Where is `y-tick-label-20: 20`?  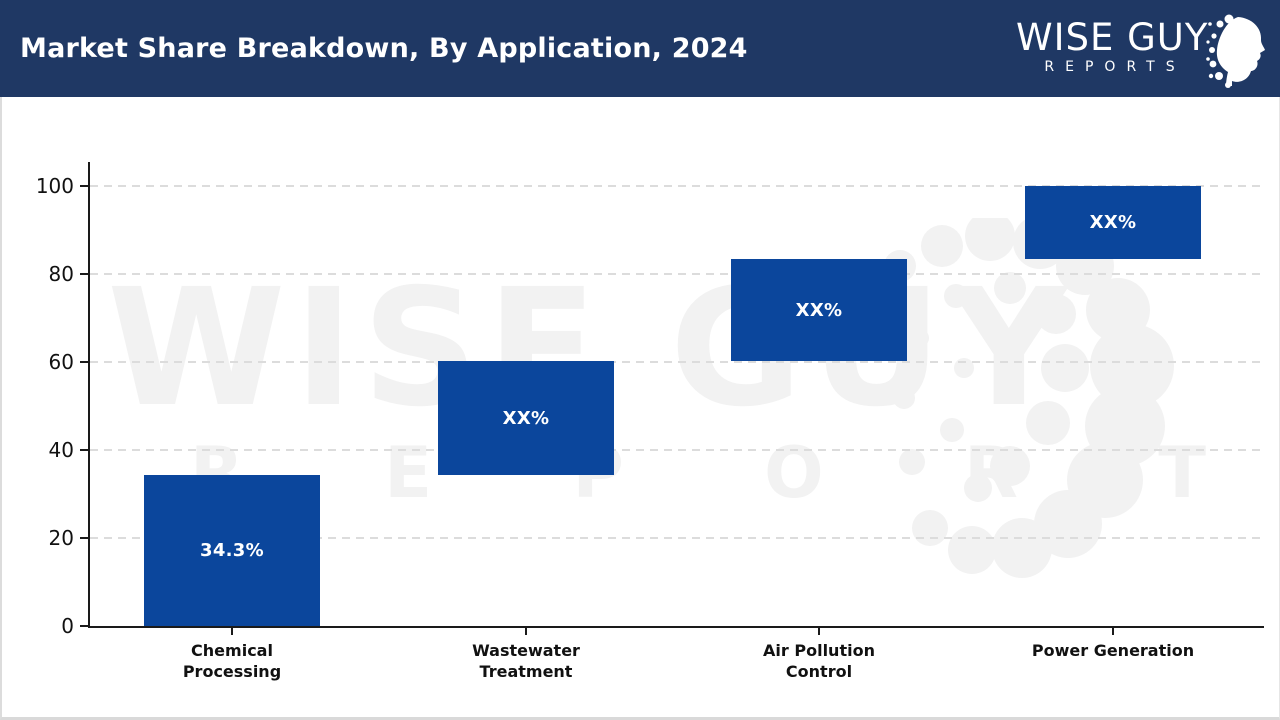 y-tick-label-20: 20 is located at coordinates (61, 538).